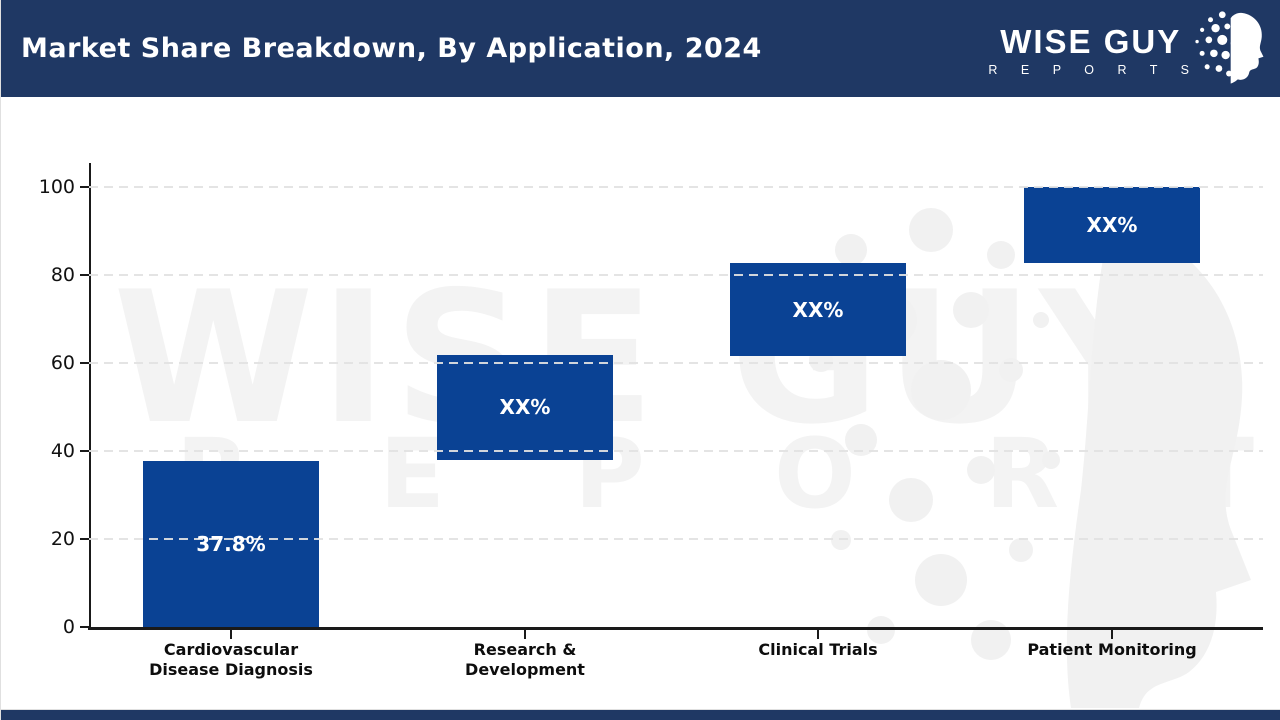 The height and width of the screenshot is (720, 1280). I want to click on y-axis, so click(90, 396).